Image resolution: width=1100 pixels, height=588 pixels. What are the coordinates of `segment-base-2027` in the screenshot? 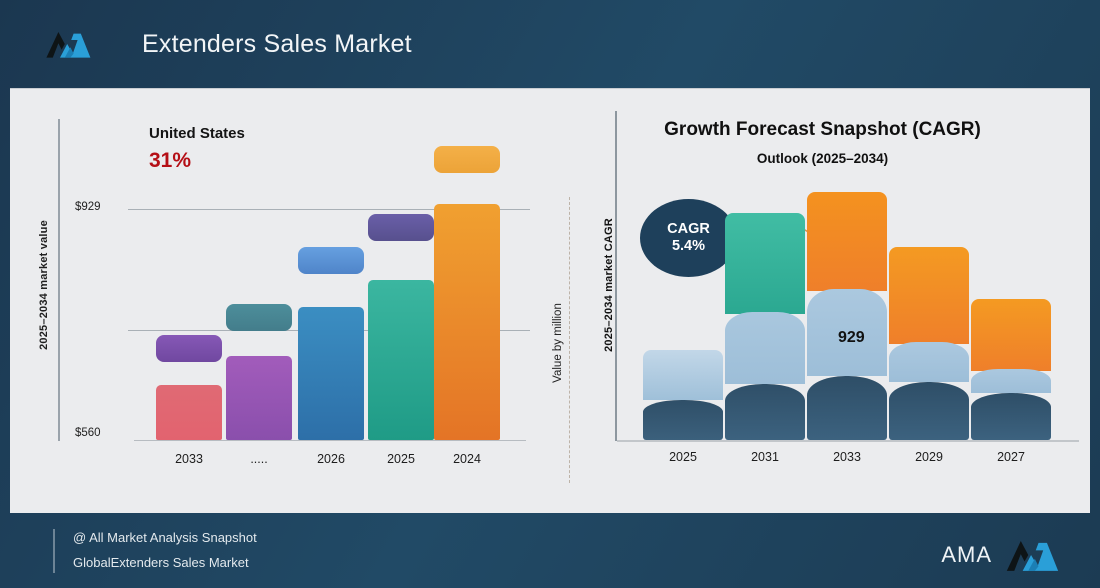 It's located at (1011, 416).